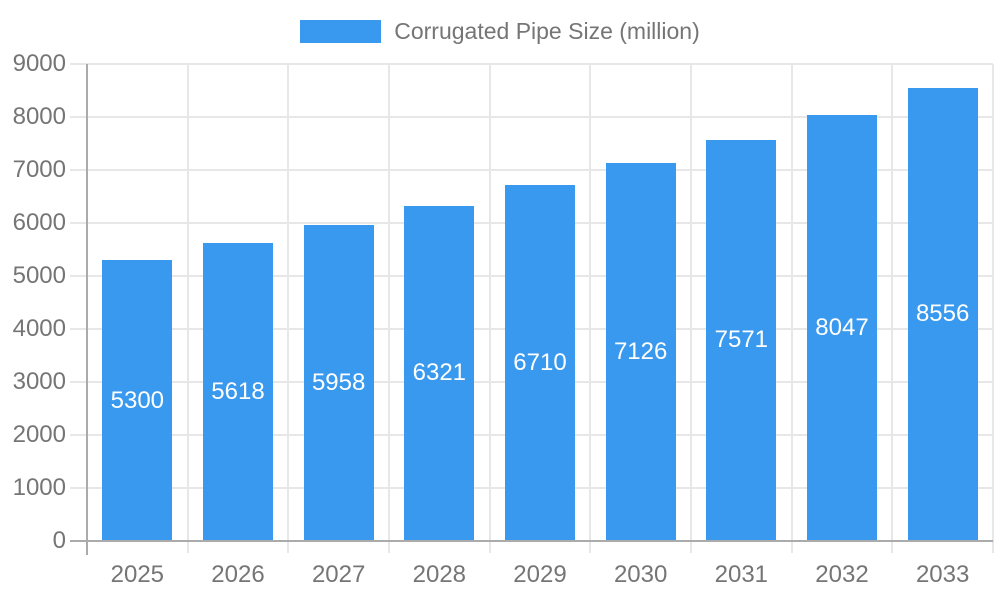  Describe the element at coordinates (540, 574) in the screenshot. I see `x-tick-label: 2029` at that location.